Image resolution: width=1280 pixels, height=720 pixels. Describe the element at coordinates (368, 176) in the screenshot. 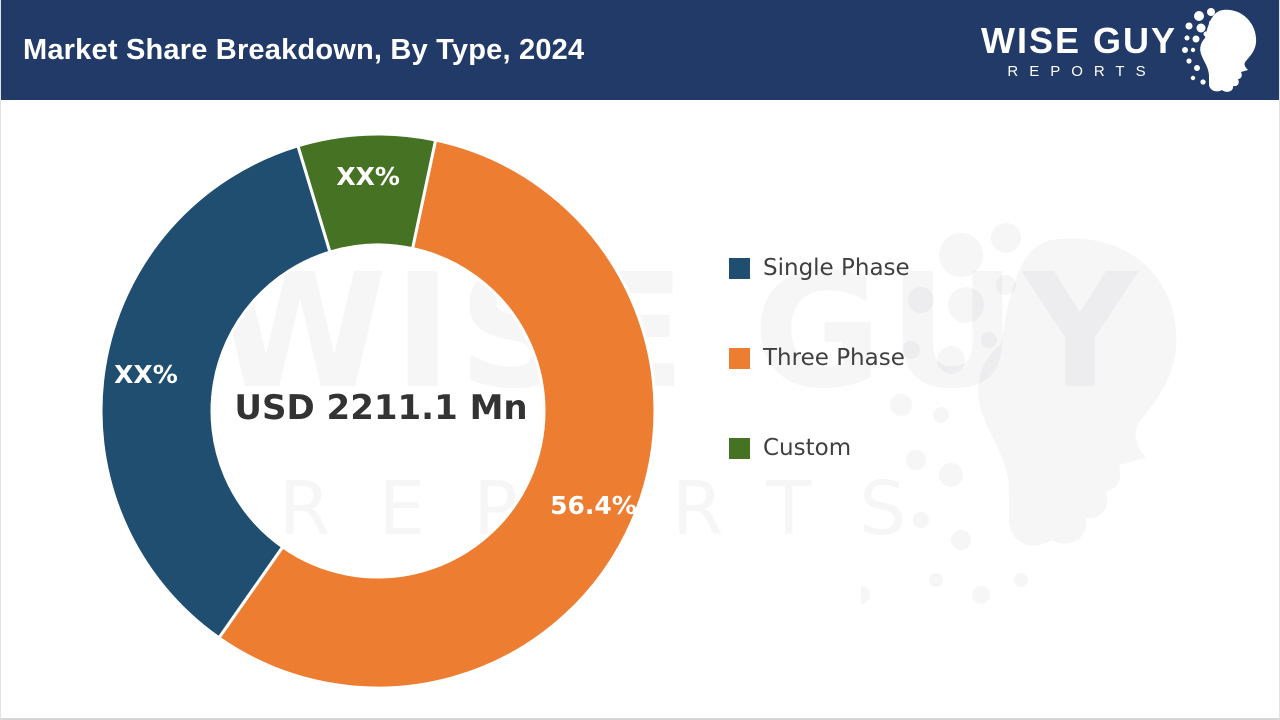

I see `segment-share-label-custom: XX%` at that location.